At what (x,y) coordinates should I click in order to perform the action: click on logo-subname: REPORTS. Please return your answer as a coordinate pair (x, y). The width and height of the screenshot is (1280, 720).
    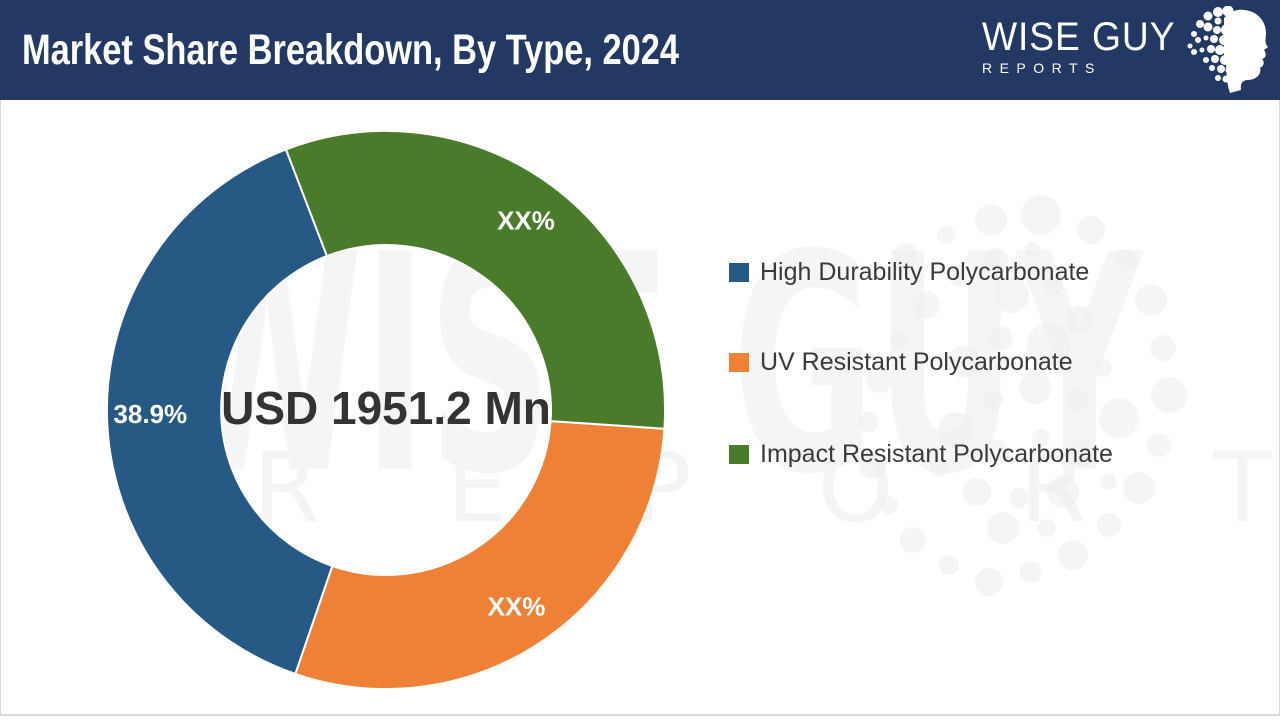
    Looking at the image, I should click on (1041, 68).